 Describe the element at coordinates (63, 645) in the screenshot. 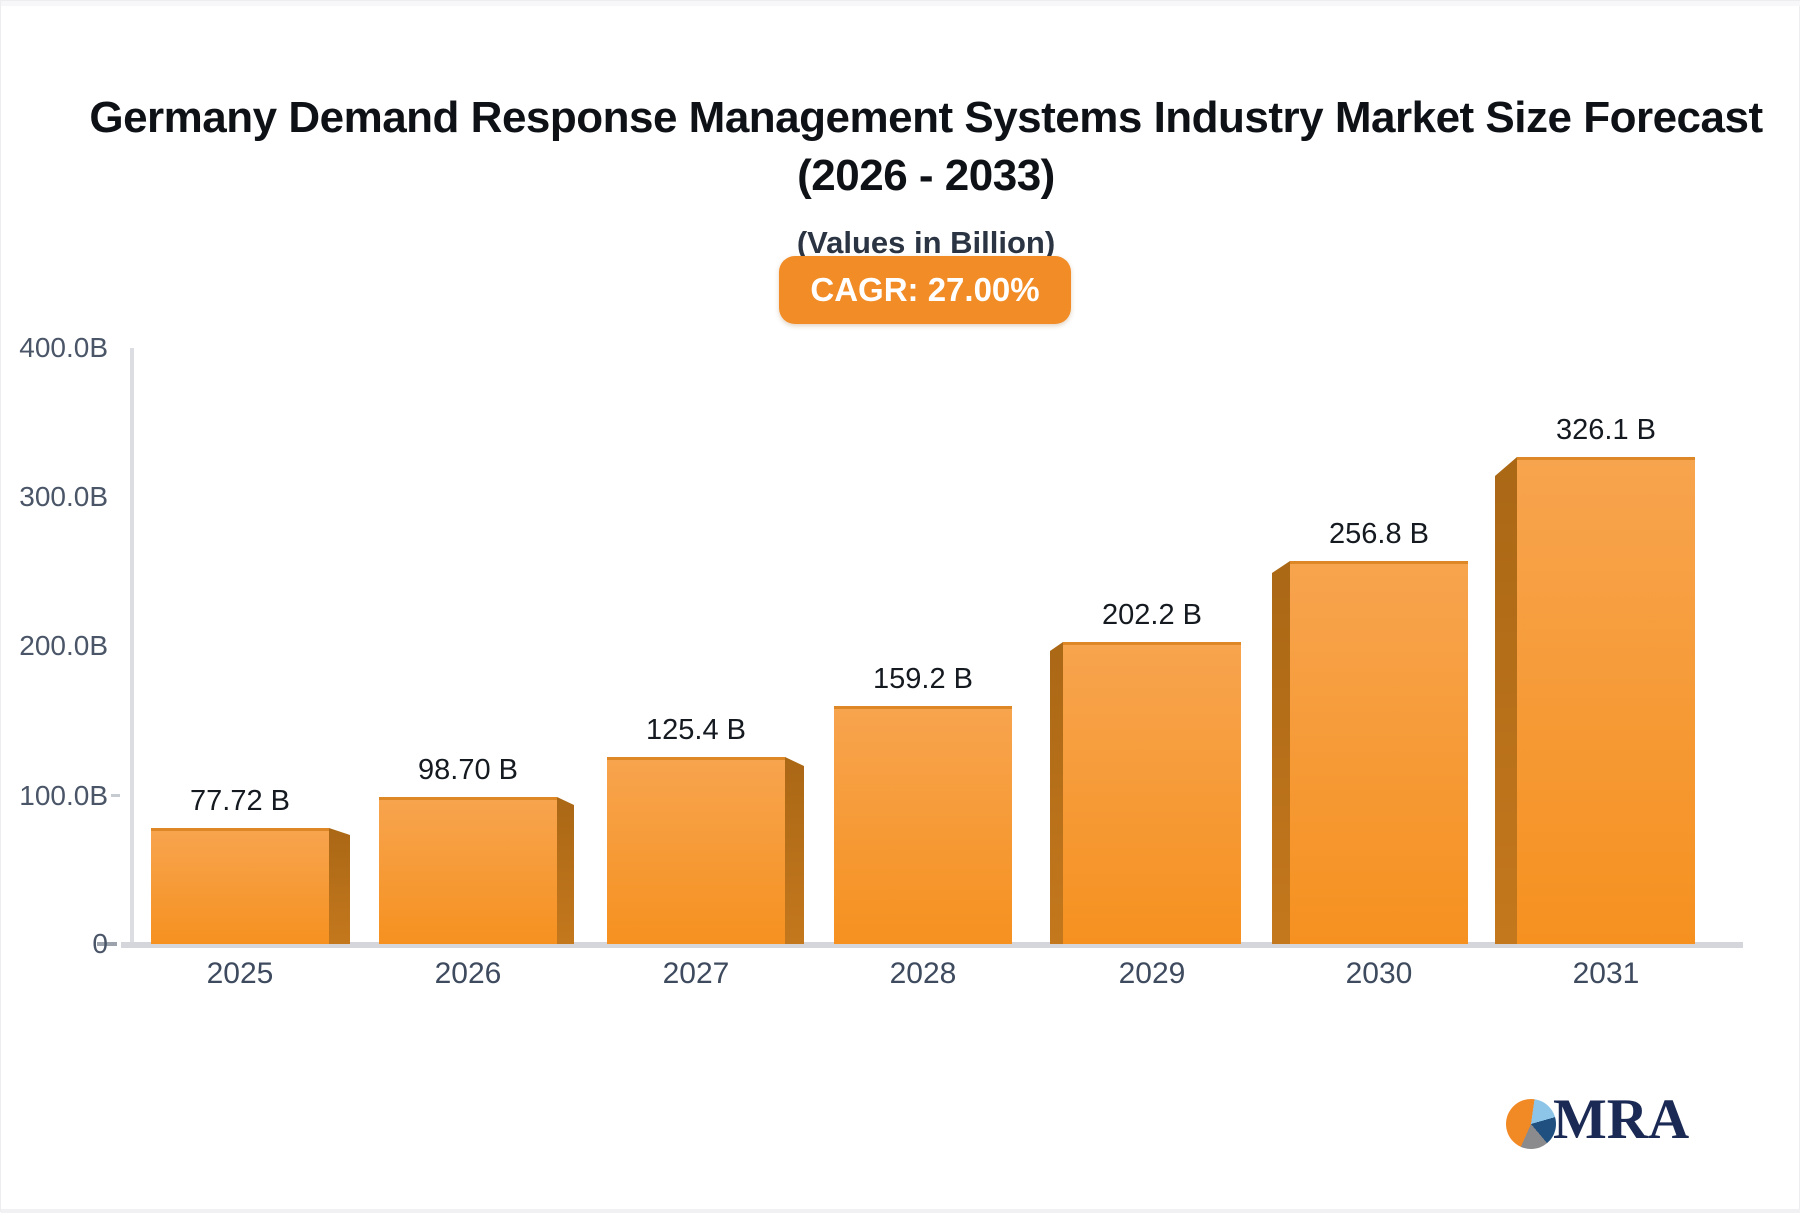

I see `y-axis-label-200: 200.0B` at that location.